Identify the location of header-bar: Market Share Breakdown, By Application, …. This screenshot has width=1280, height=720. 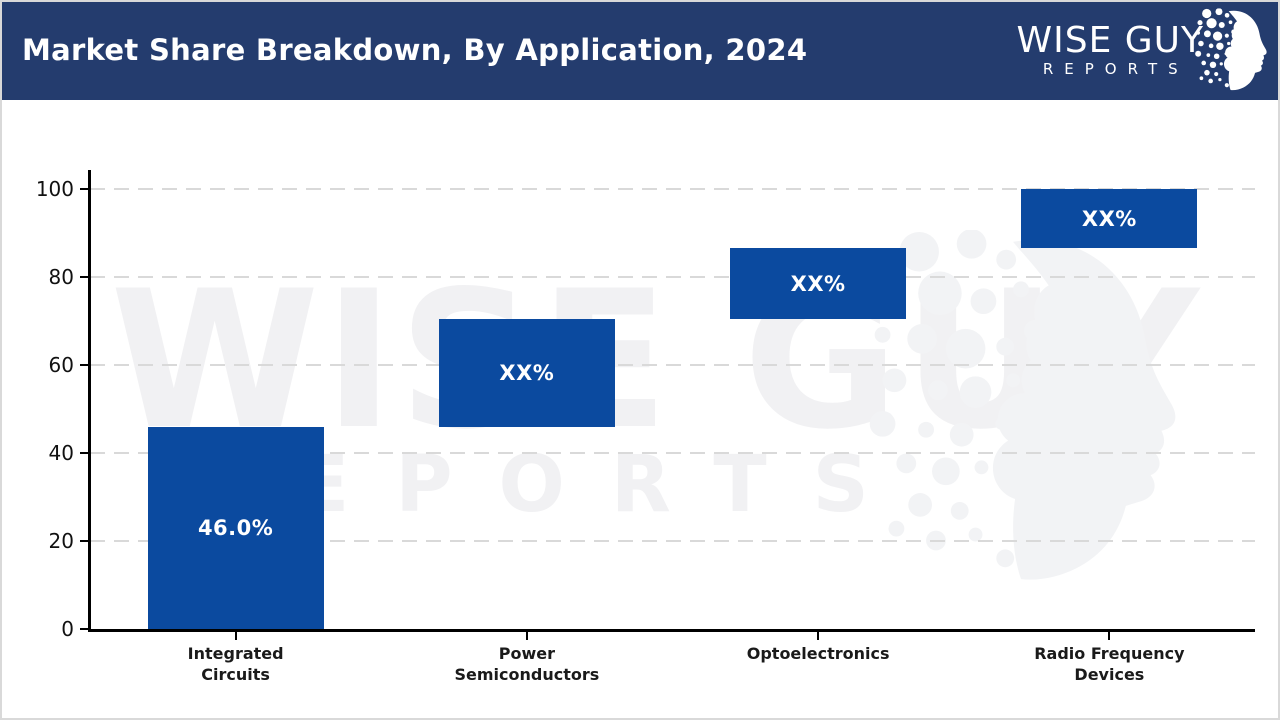
(640, 51).